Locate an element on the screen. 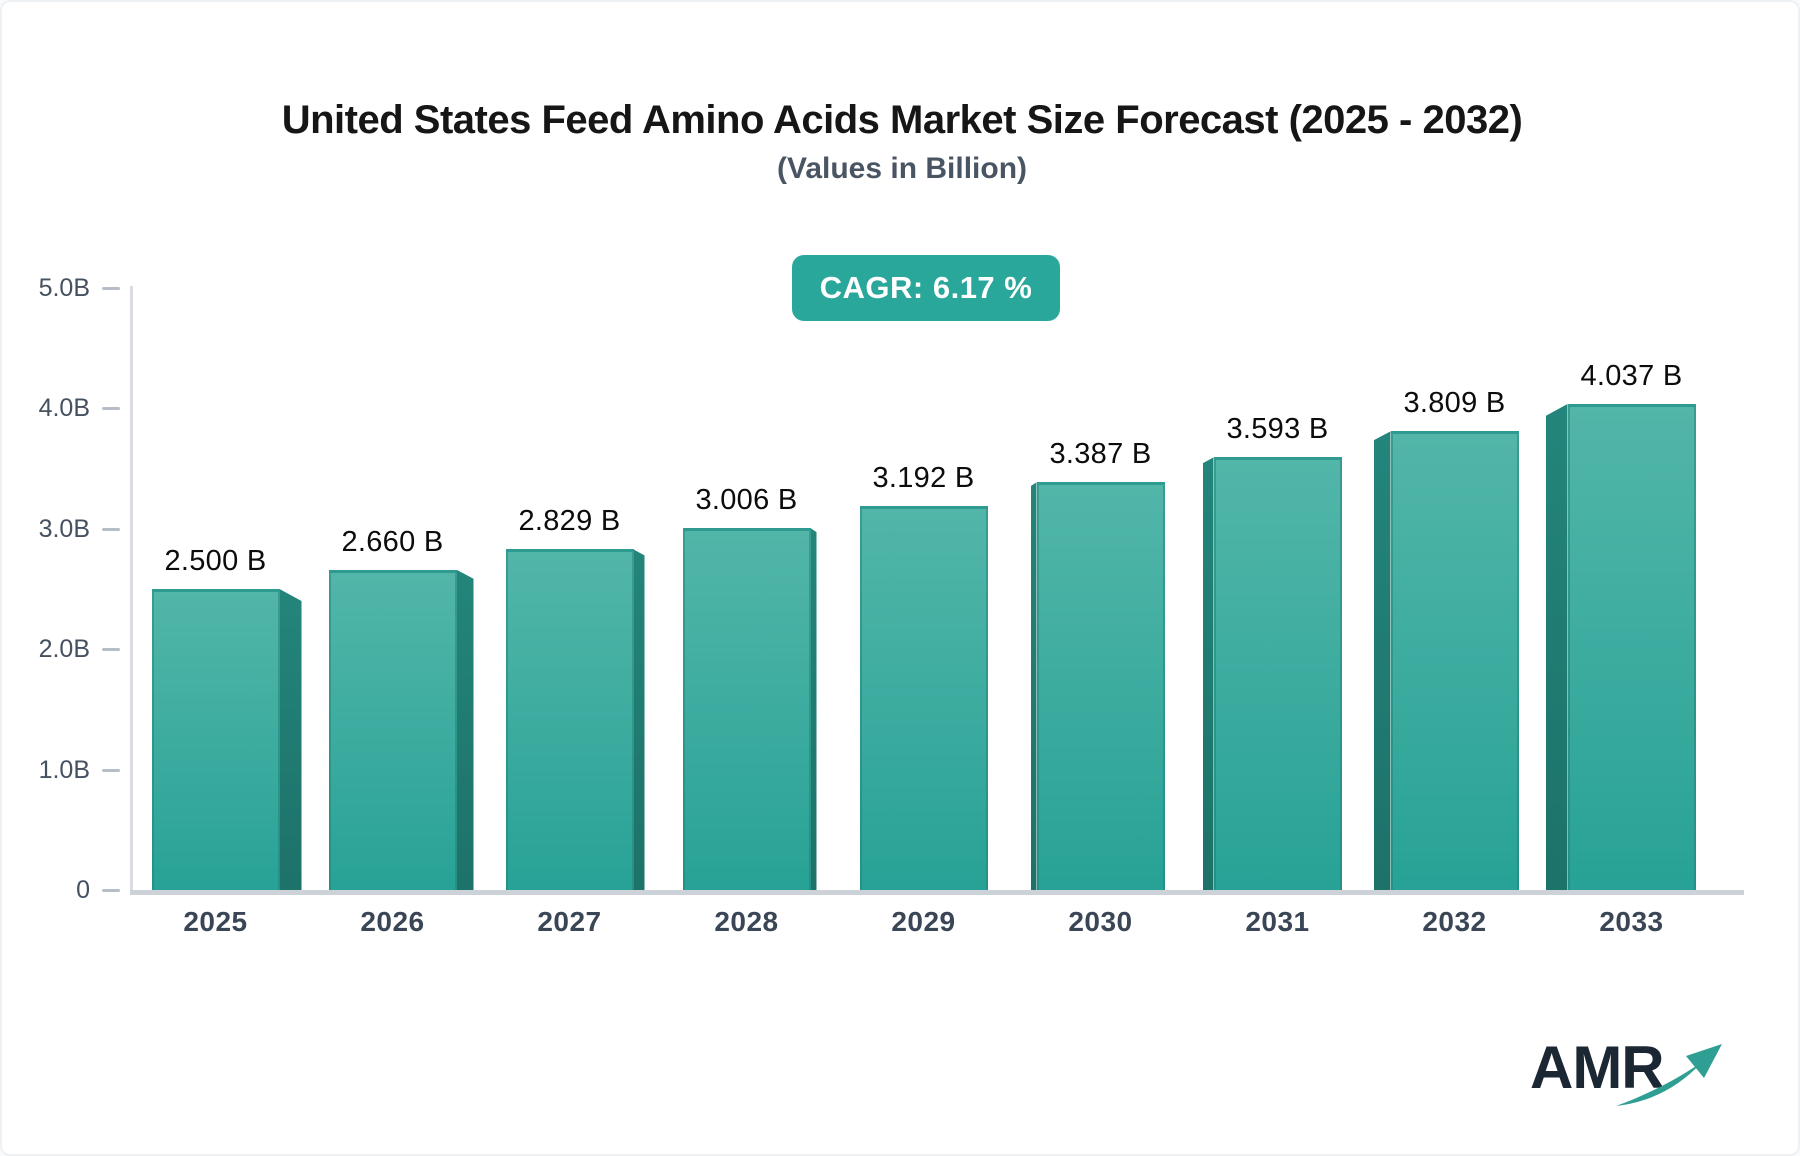 This screenshot has height=1156, width=1800. y-axis-line is located at coordinates (131, 589).